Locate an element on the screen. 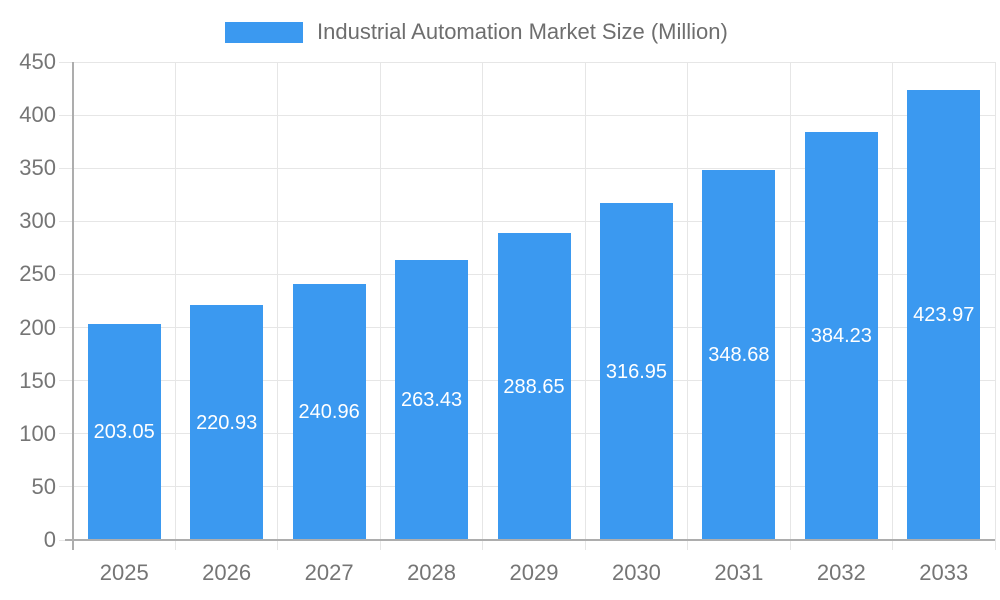 This screenshot has height=600, width=1000. x-axis-tick-label: 2033 is located at coordinates (944, 572).